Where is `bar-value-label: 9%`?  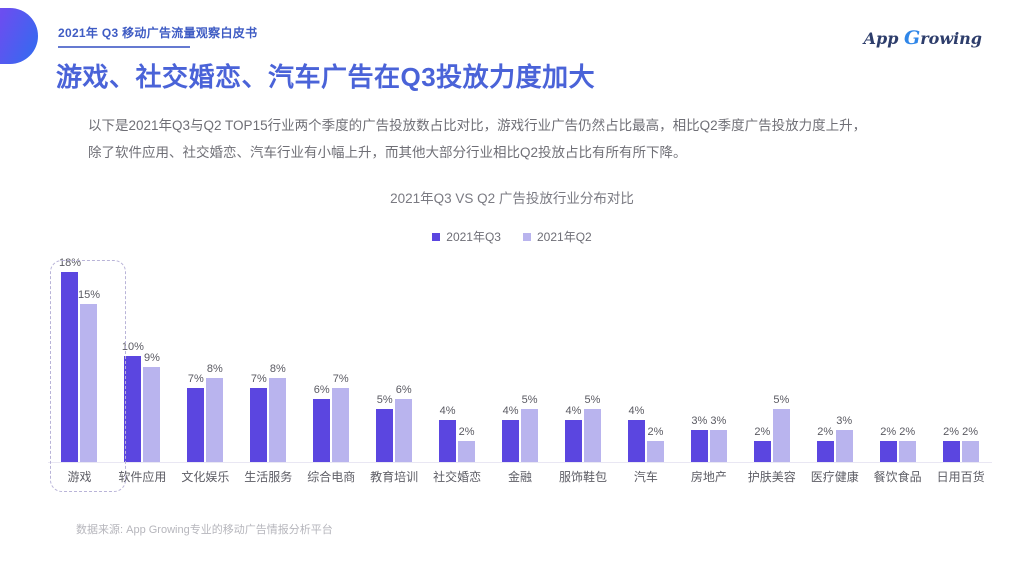 bar-value-label: 9% is located at coordinates (151, 358).